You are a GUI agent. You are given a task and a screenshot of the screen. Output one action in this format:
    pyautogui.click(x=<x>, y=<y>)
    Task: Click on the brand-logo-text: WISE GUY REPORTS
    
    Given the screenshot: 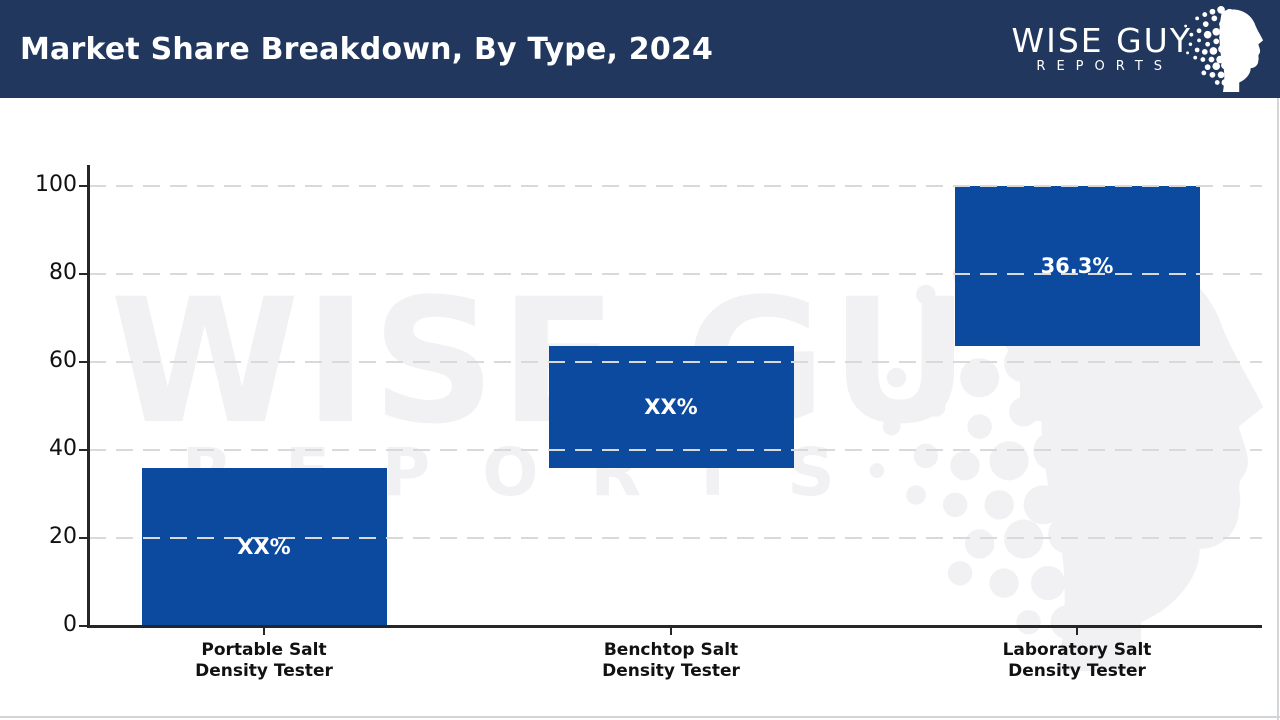 What is the action you would take?
    pyautogui.click(x=1101, y=47)
    